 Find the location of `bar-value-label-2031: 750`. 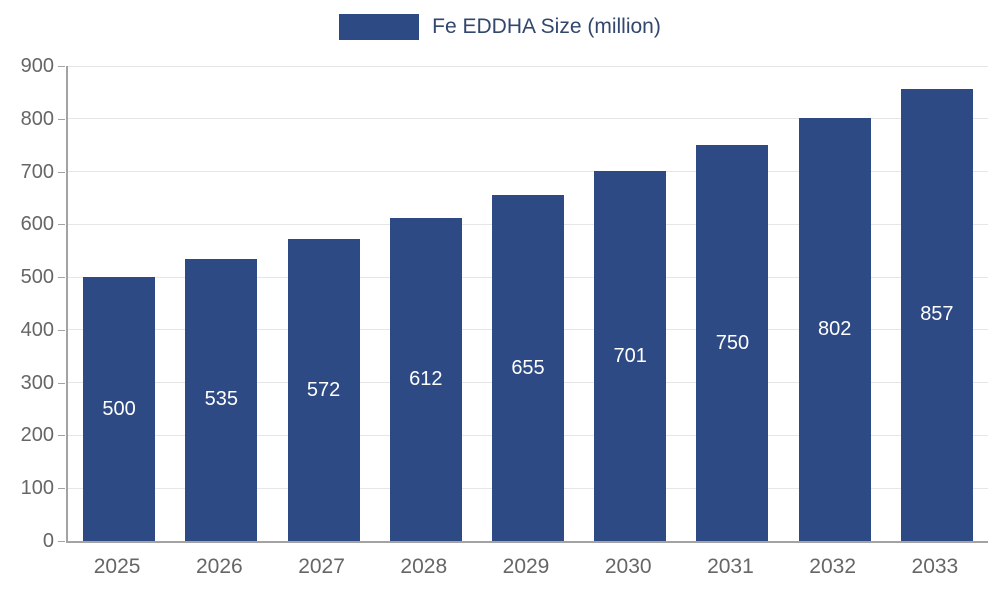

bar-value-label-2031: 750 is located at coordinates (732, 342).